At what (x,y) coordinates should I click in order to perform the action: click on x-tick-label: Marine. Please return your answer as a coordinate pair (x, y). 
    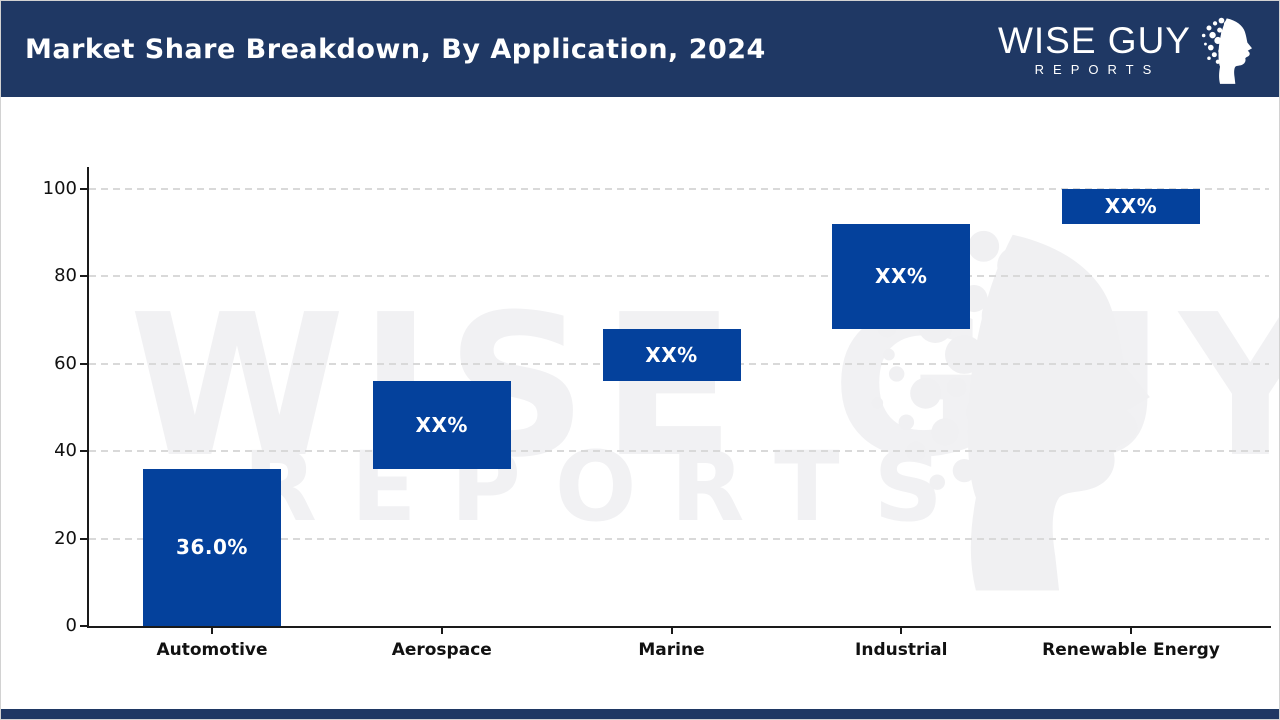
    Looking at the image, I should click on (671, 650).